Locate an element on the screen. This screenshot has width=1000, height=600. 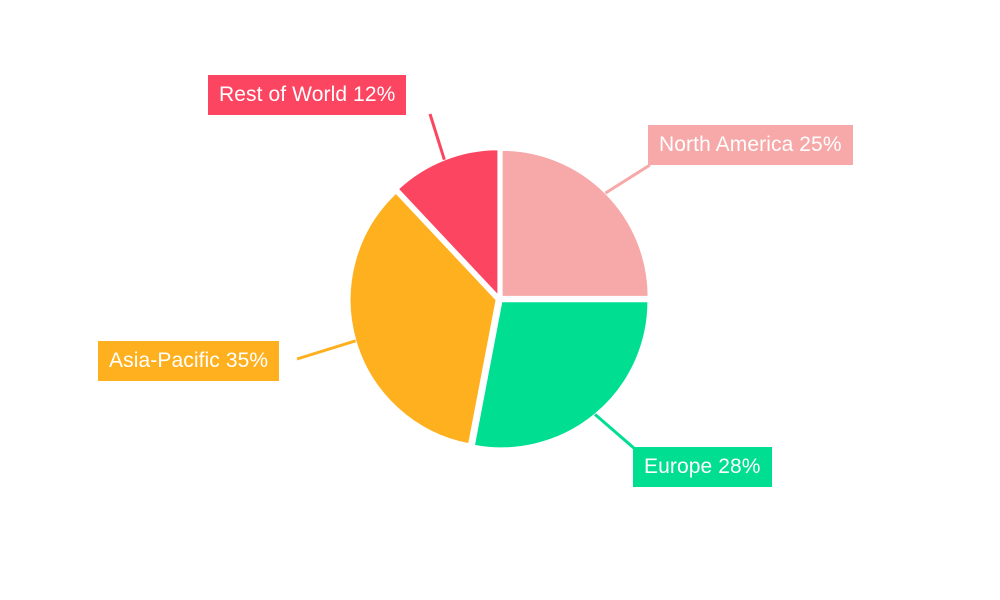
pie-slice-europe is located at coordinates (561, 375).